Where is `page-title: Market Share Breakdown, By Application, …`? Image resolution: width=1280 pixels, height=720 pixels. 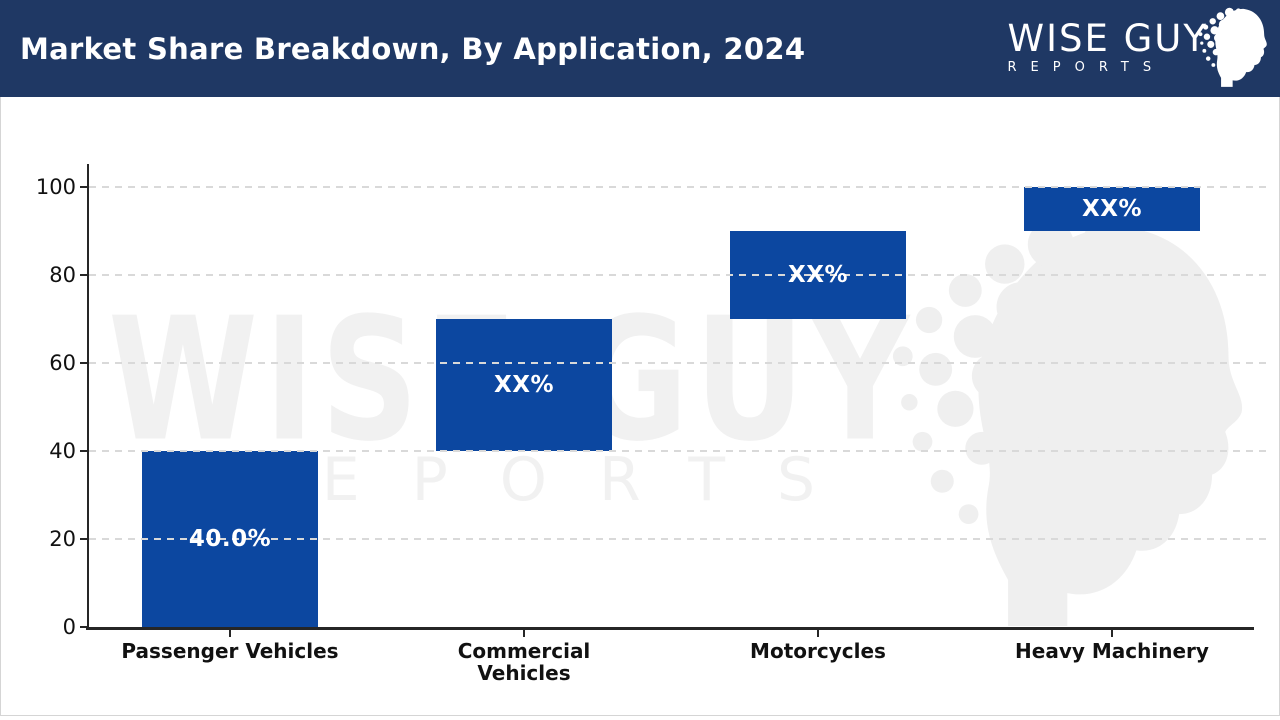 page-title: Market Share Breakdown, By Application, … is located at coordinates (413, 48).